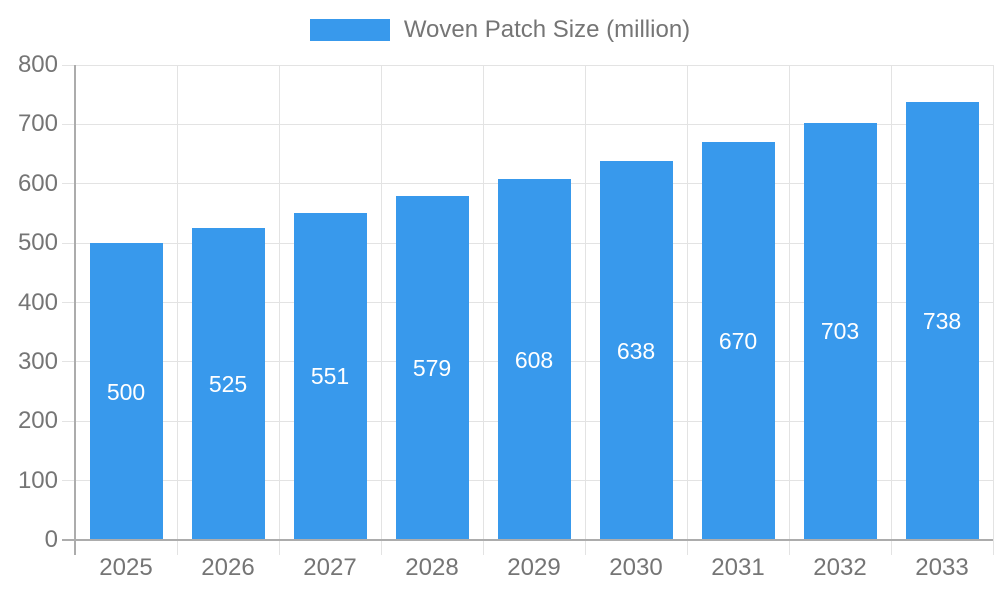 The height and width of the screenshot is (600, 1000). I want to click on chart-legend: Woven Patch Size (million), so click(500, 30).